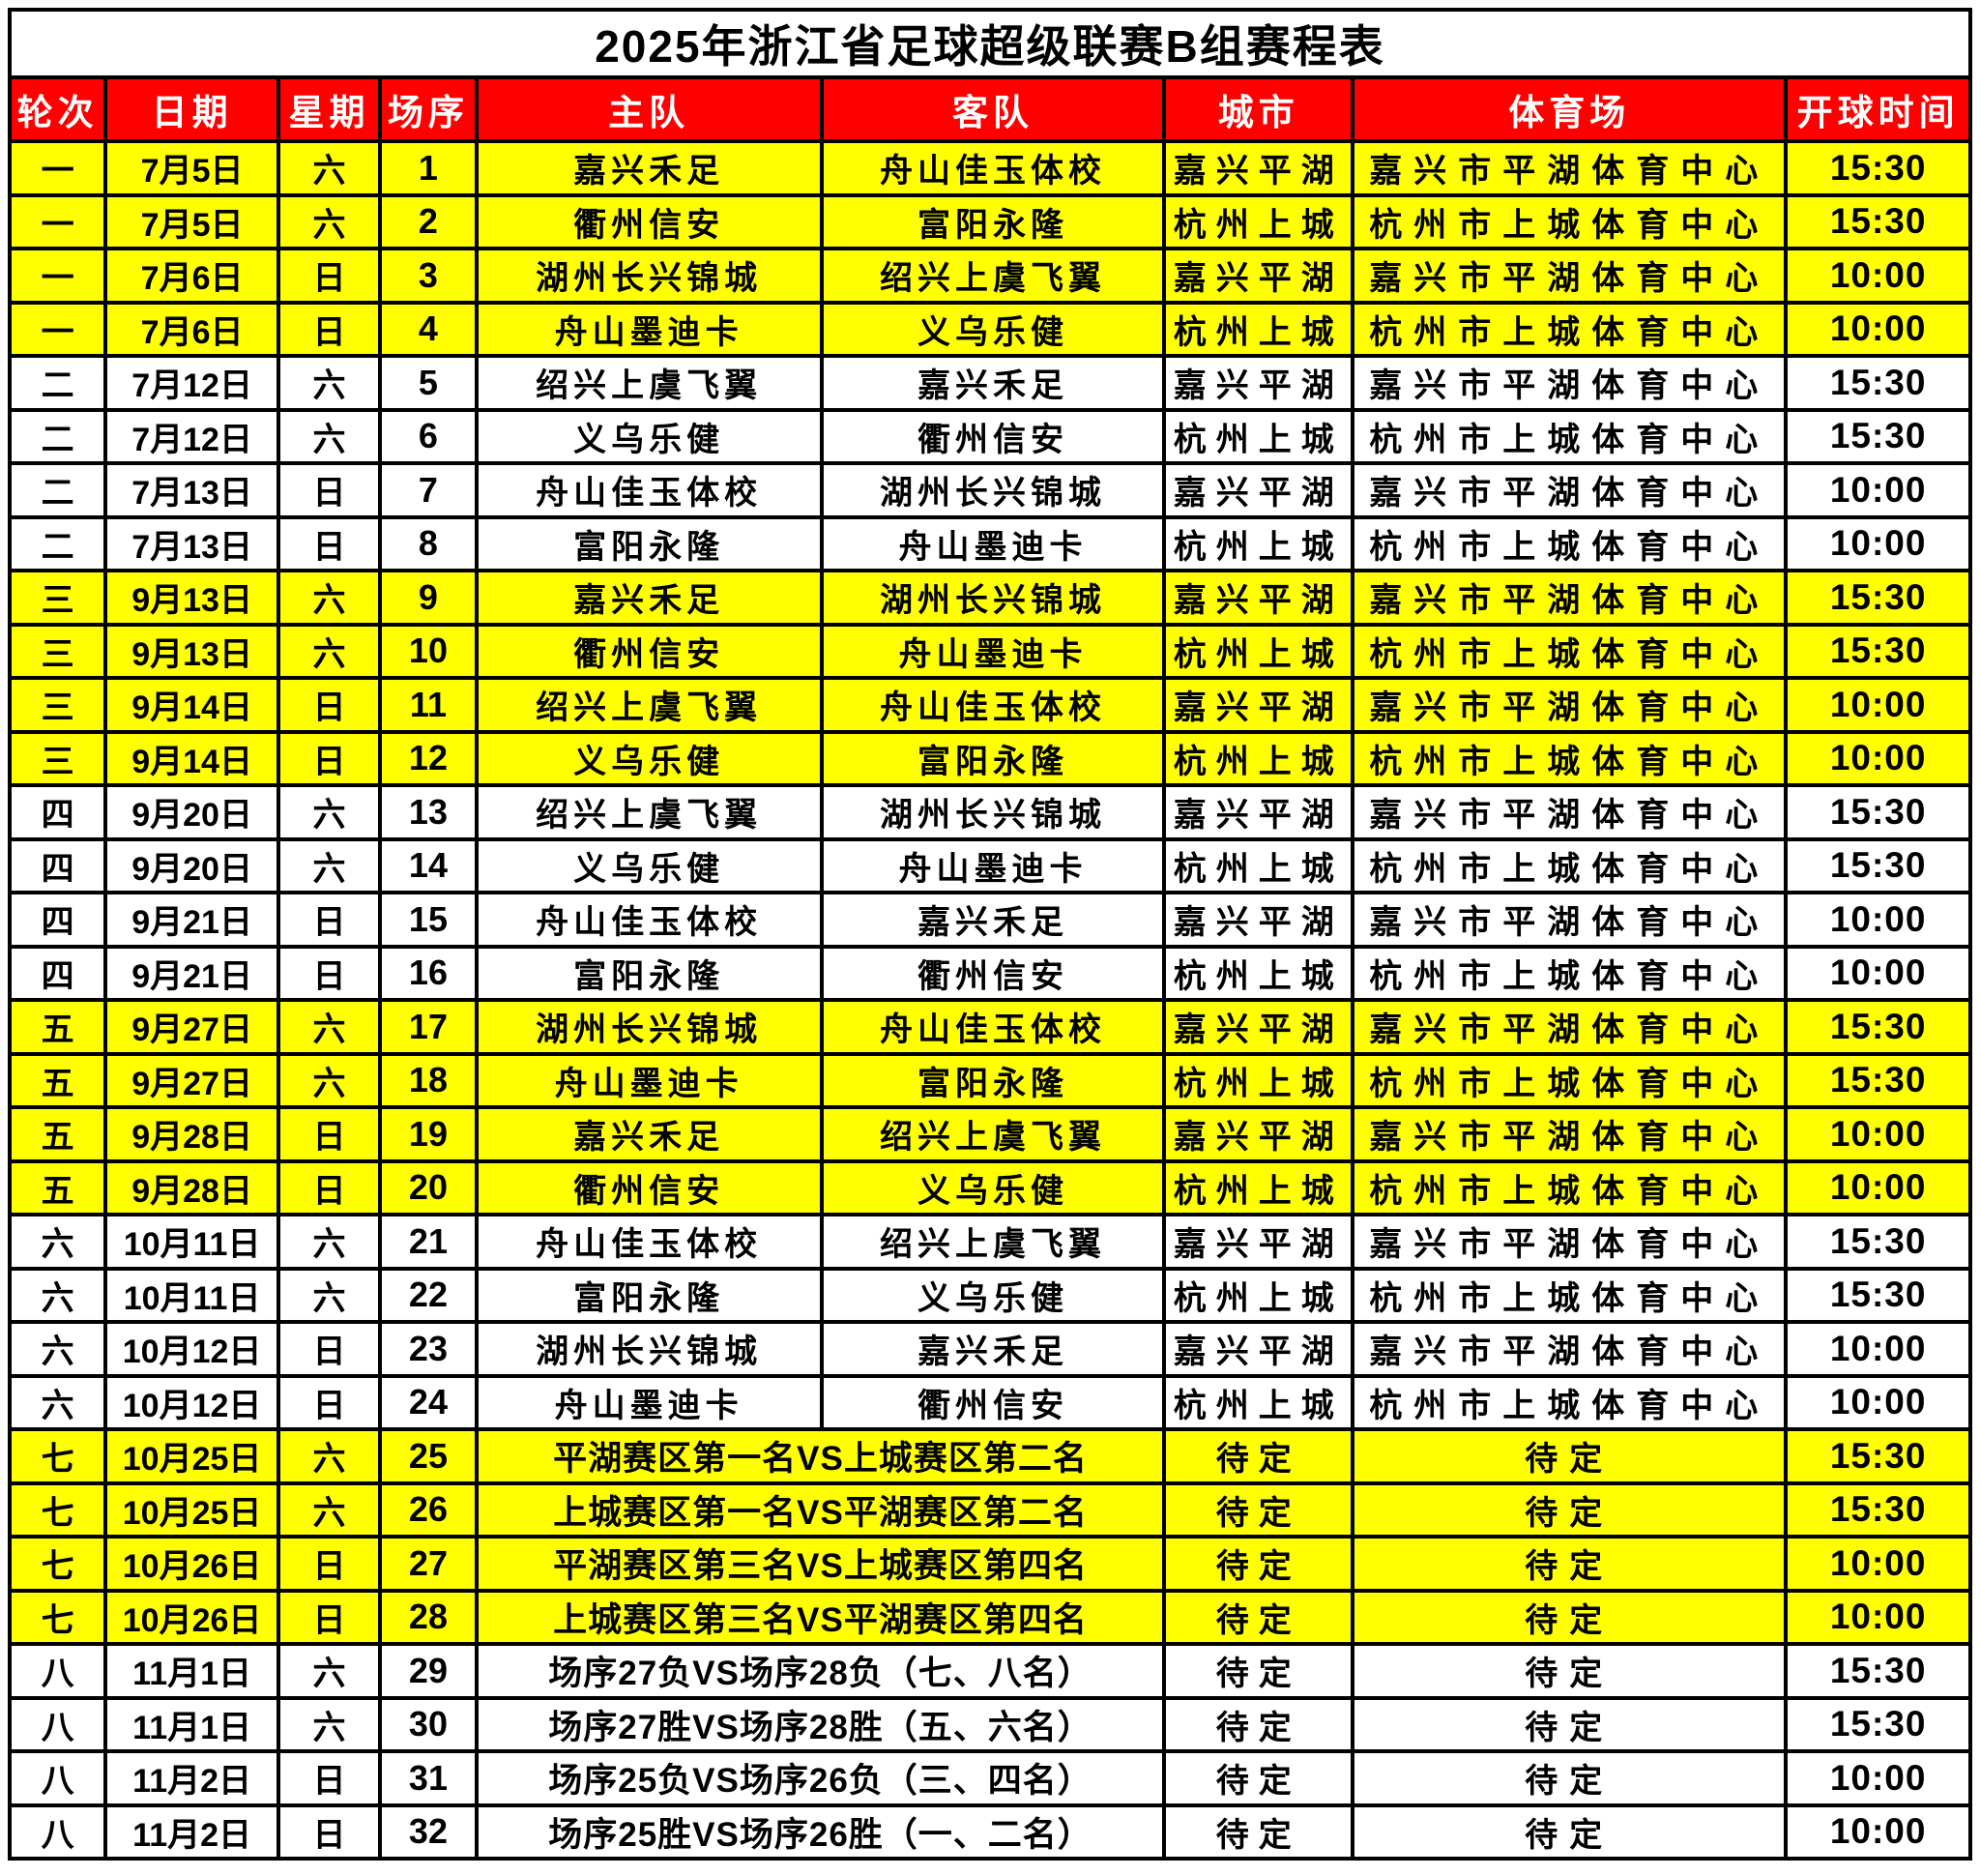  I want to click on column-header-city: 城市, so click(1258, 109).